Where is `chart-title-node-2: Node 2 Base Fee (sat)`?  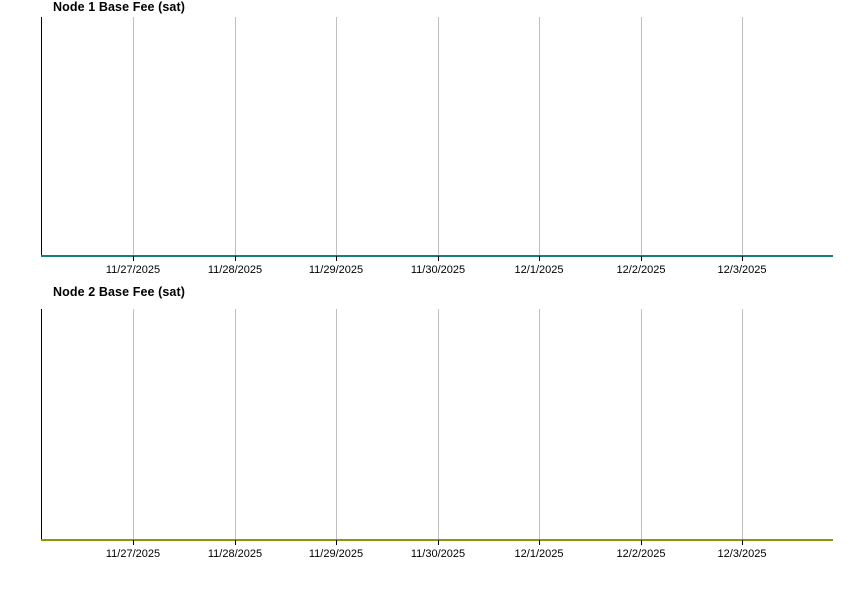
chart-title-node-2: Node 2 Base Fee (sat) is located at coordinates (119, 292).